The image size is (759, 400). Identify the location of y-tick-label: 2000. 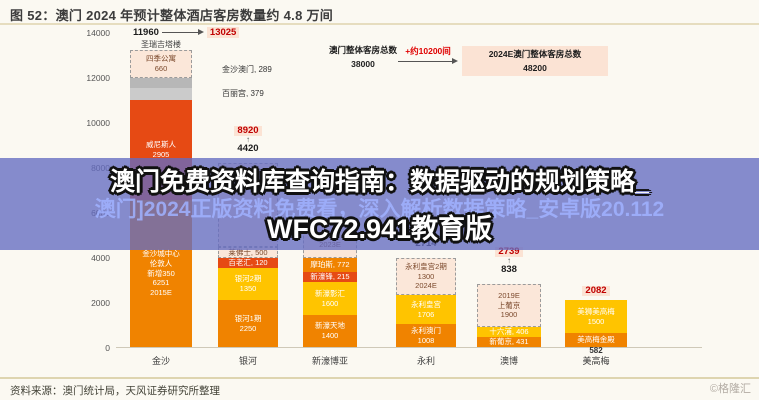
(100, 303).